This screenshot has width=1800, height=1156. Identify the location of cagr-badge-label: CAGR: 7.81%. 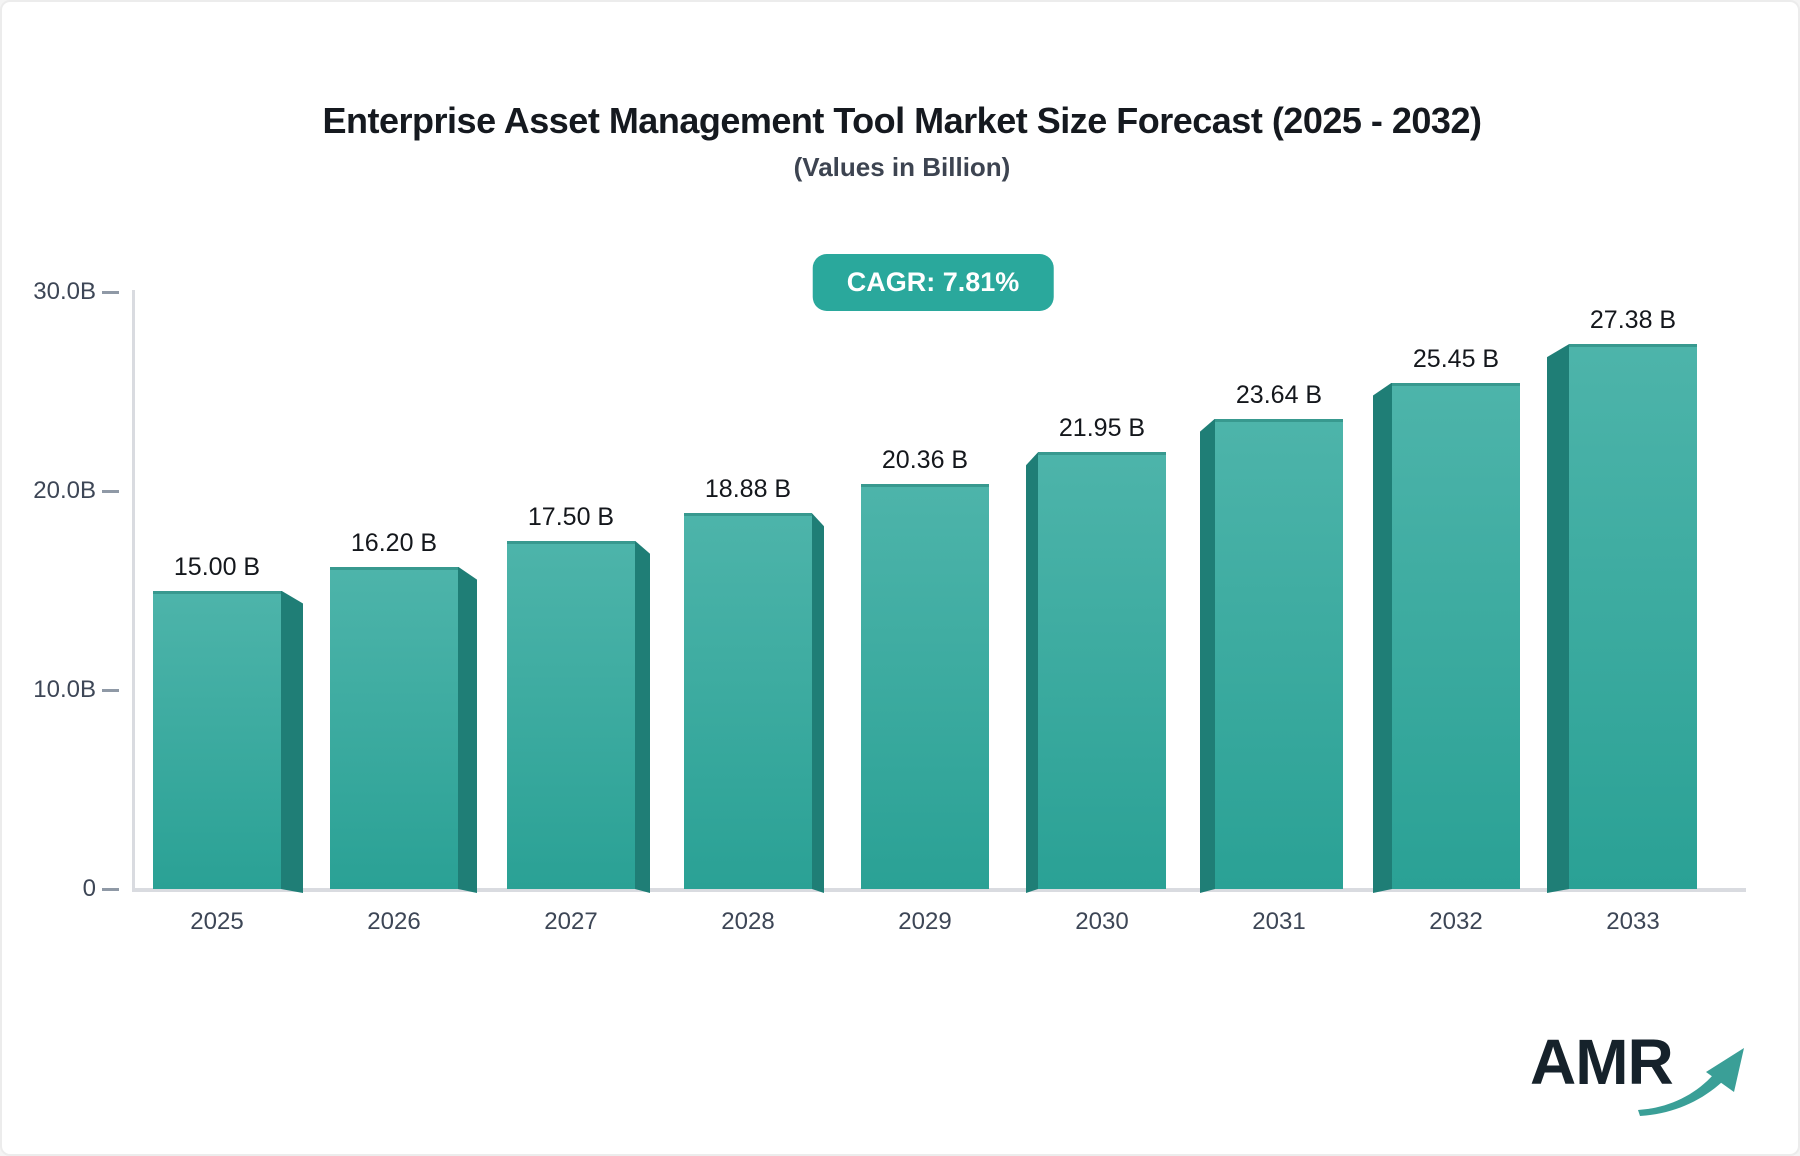
(933, 282).